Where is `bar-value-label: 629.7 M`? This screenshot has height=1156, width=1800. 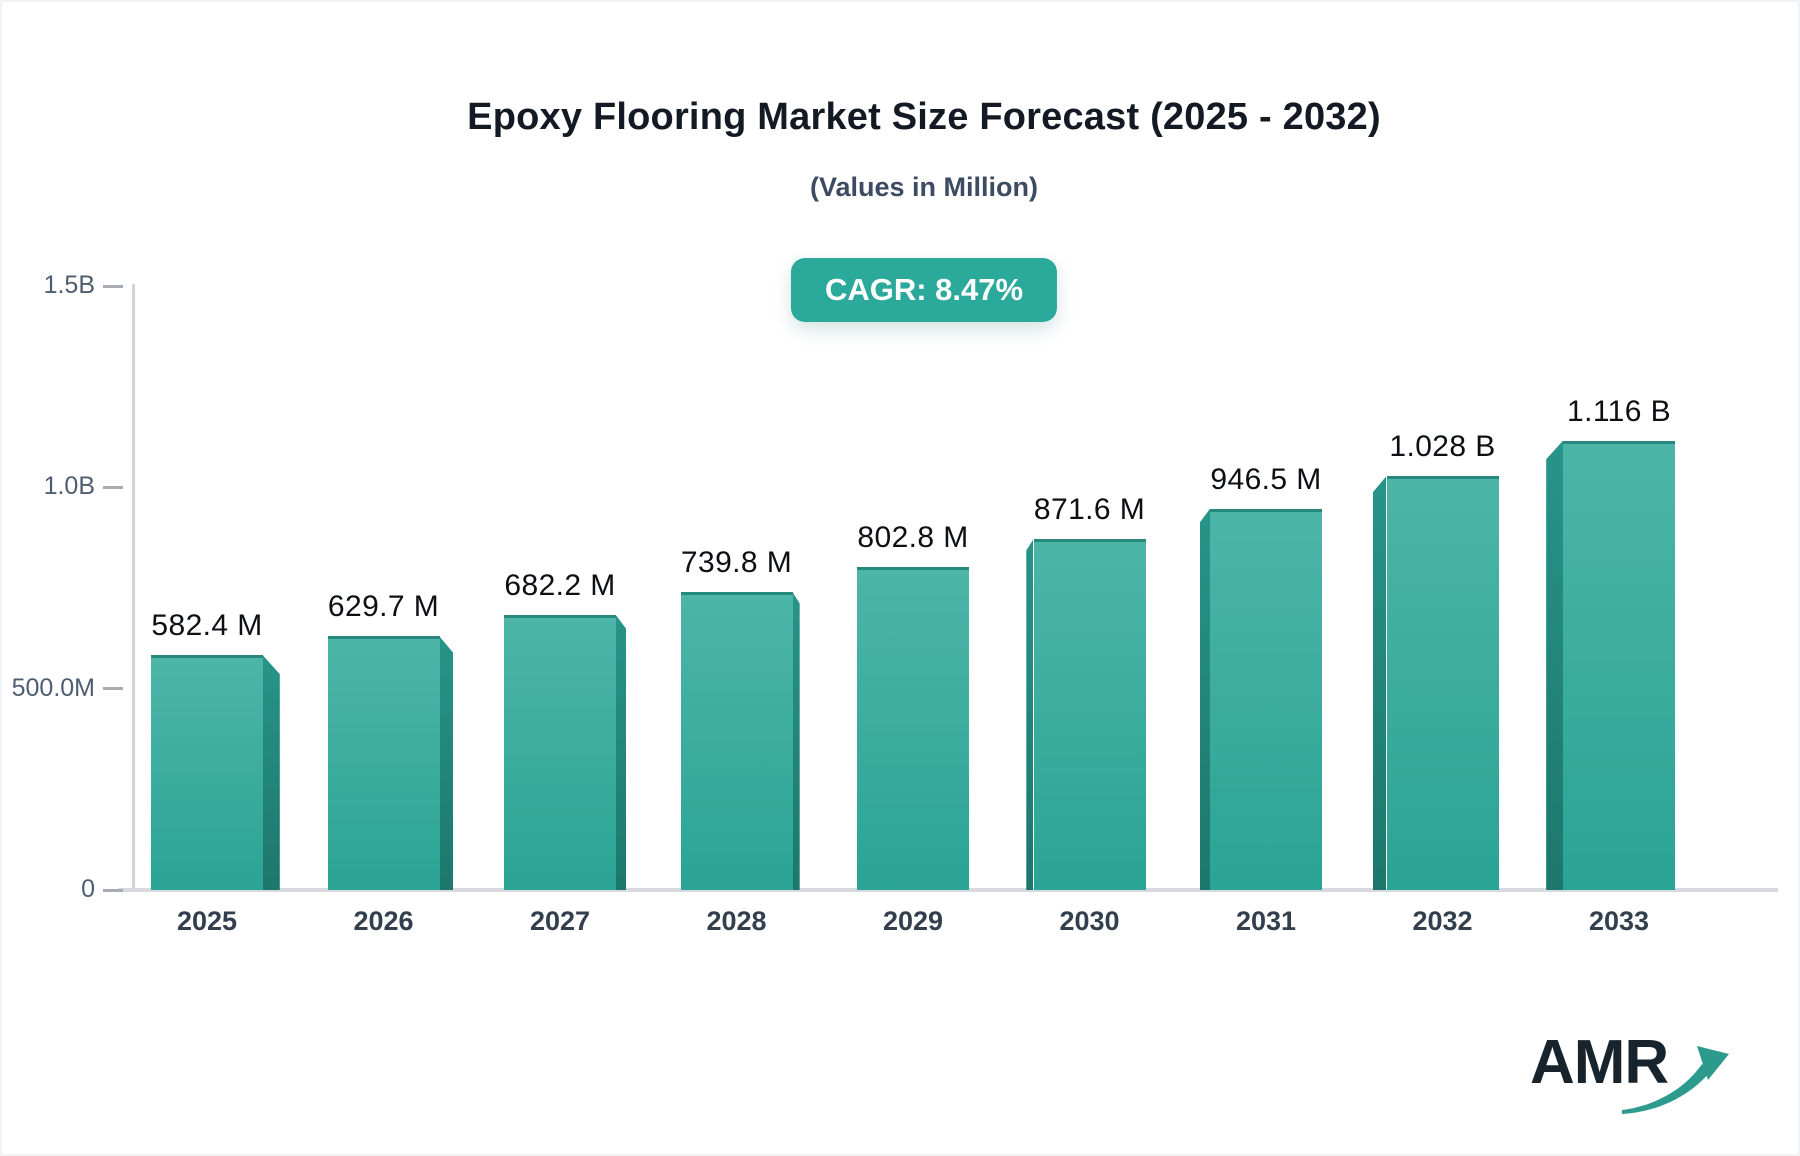 bar-value-label: 629.7 M is located at coordinates (383, 607).